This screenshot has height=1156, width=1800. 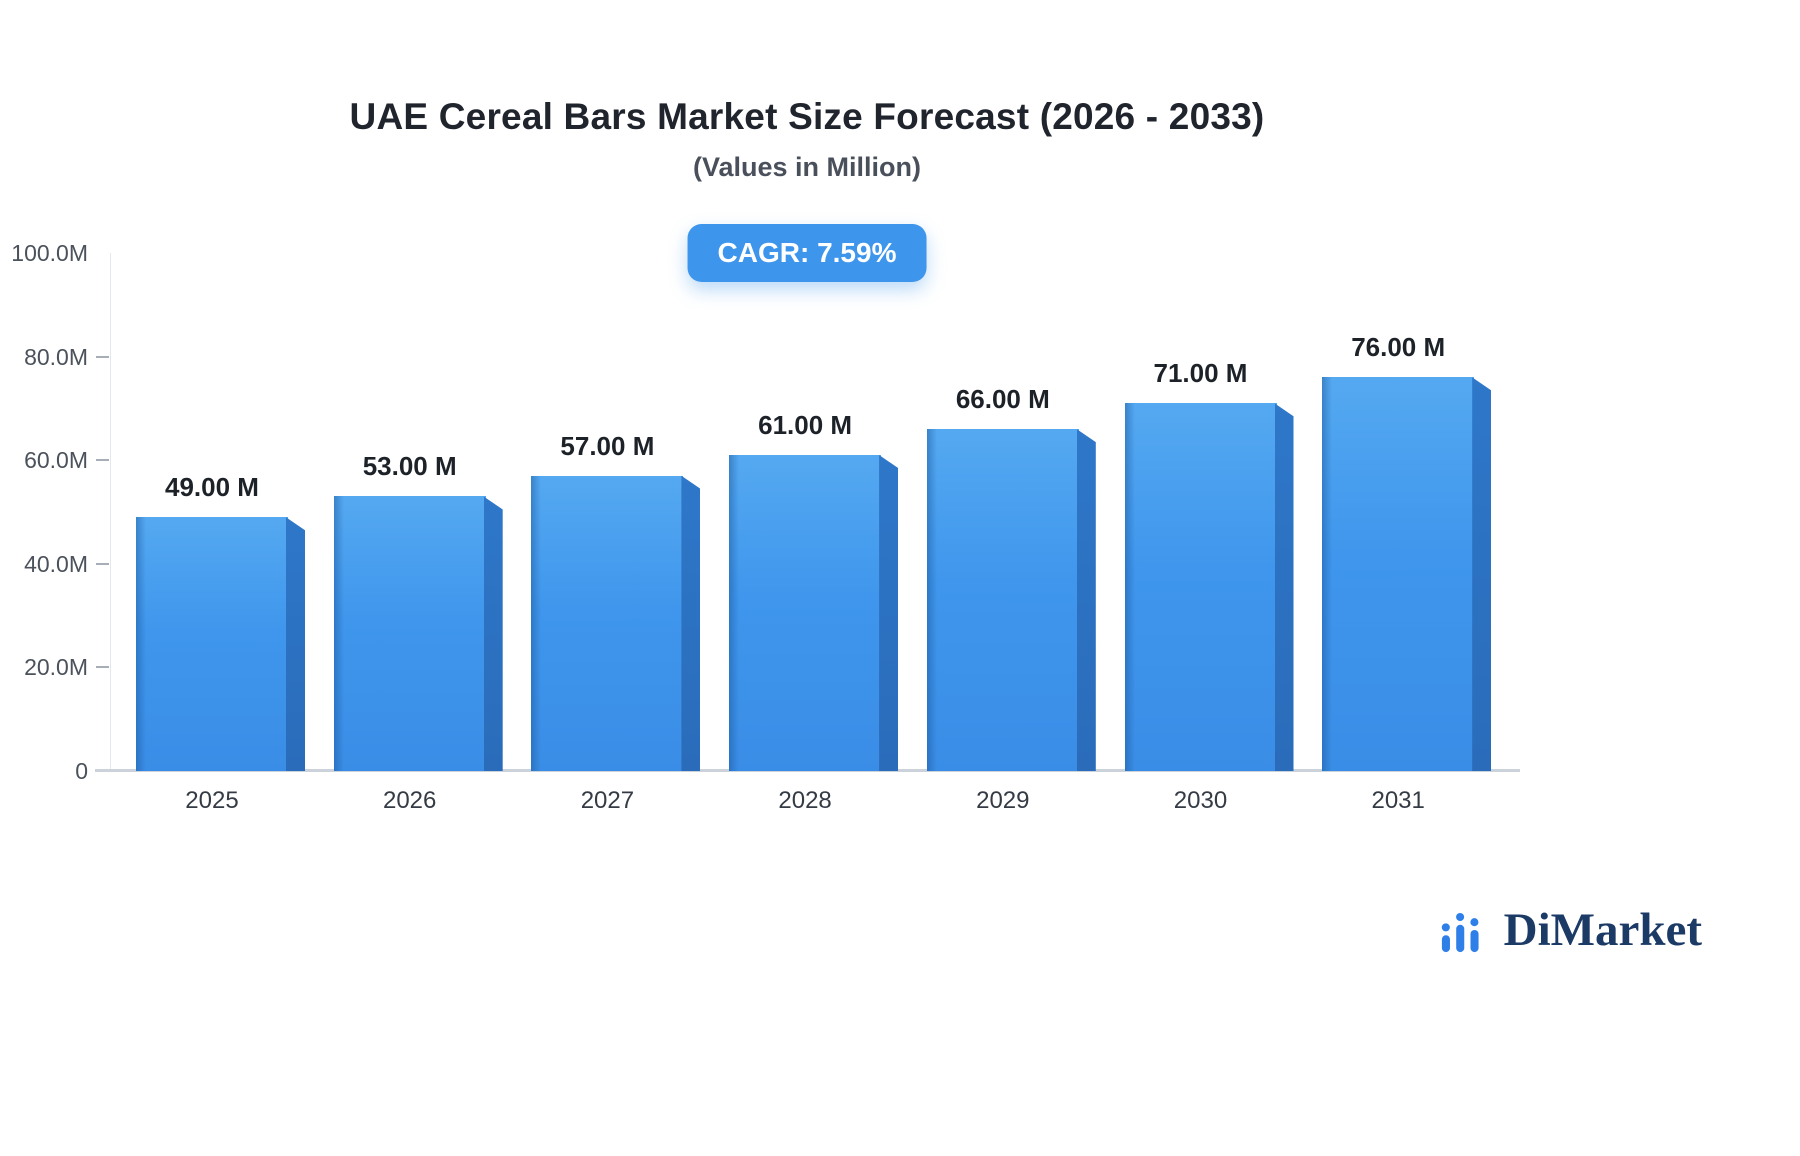 I want to click on y-axis-line, so click(x=110, y=512).